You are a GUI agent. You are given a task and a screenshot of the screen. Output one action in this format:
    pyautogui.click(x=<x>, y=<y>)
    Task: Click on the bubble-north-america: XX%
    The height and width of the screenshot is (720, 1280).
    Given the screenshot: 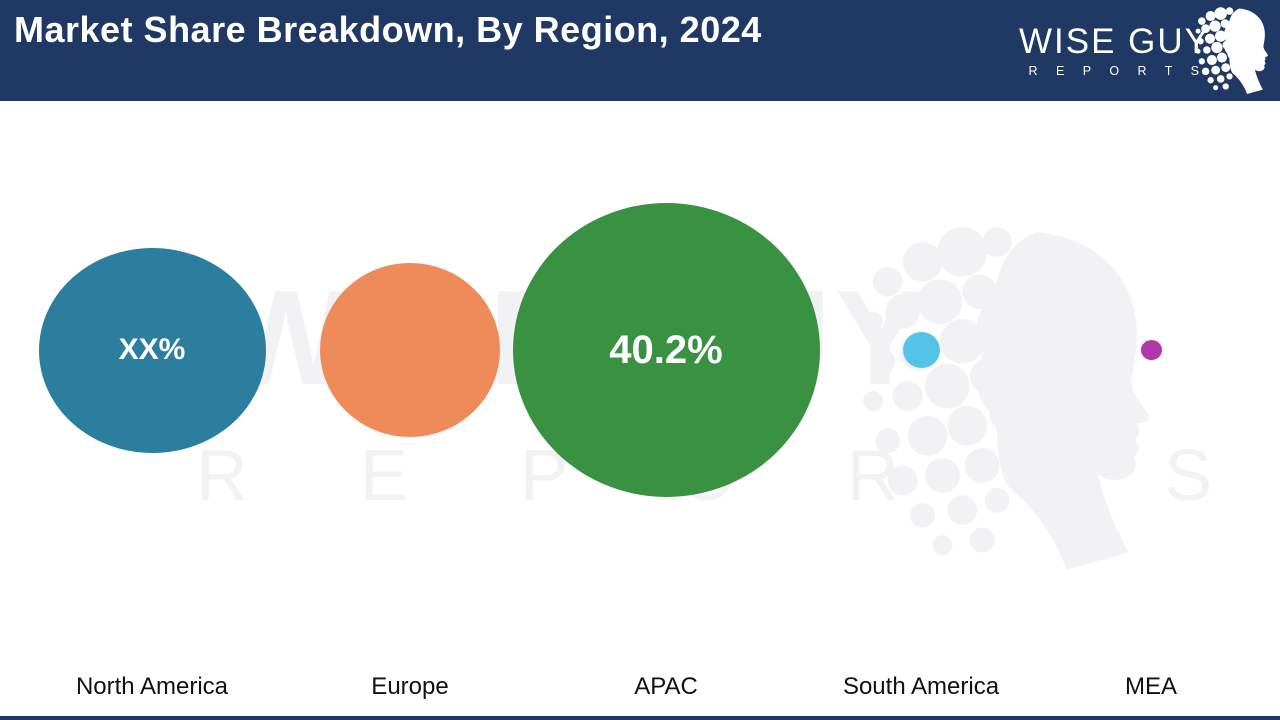 What is the action you would take?
    pyautogui.click(x=152, y=350)
    